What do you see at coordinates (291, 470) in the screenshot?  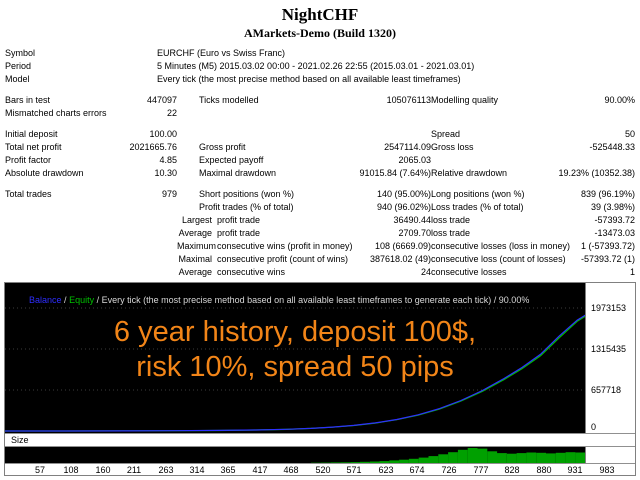 I see `x-axis-label: 468` at bounding box center [291, 470].